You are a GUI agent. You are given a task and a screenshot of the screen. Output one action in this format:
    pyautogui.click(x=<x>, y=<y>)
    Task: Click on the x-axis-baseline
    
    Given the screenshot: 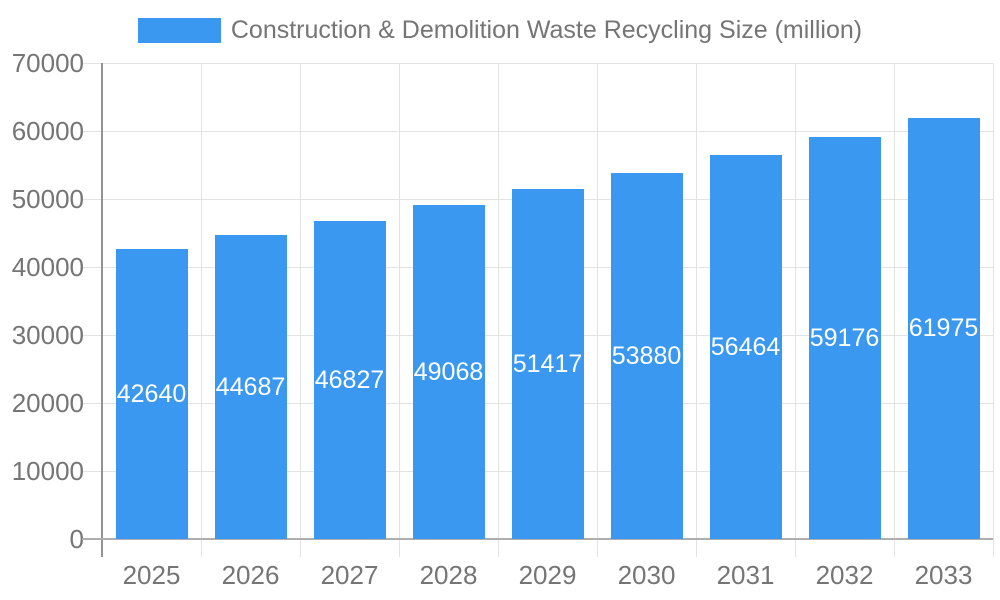 What is the action you would take?
    pyautogui.click(x=537, y=539)
    